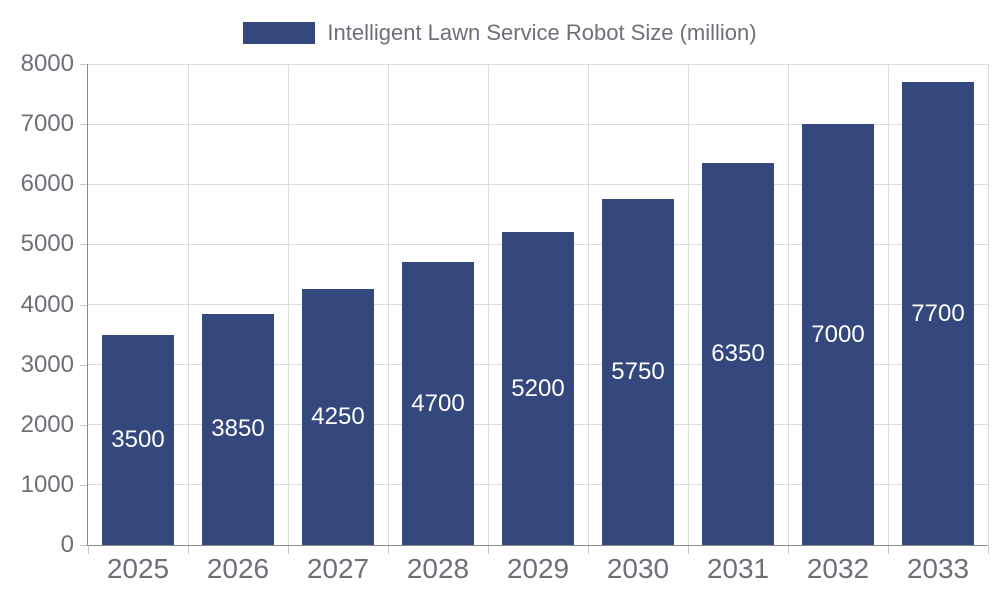 The width and height of the screenshot is (1000, 600). I want to click on bar-2028: 4700, so click(438, 403).